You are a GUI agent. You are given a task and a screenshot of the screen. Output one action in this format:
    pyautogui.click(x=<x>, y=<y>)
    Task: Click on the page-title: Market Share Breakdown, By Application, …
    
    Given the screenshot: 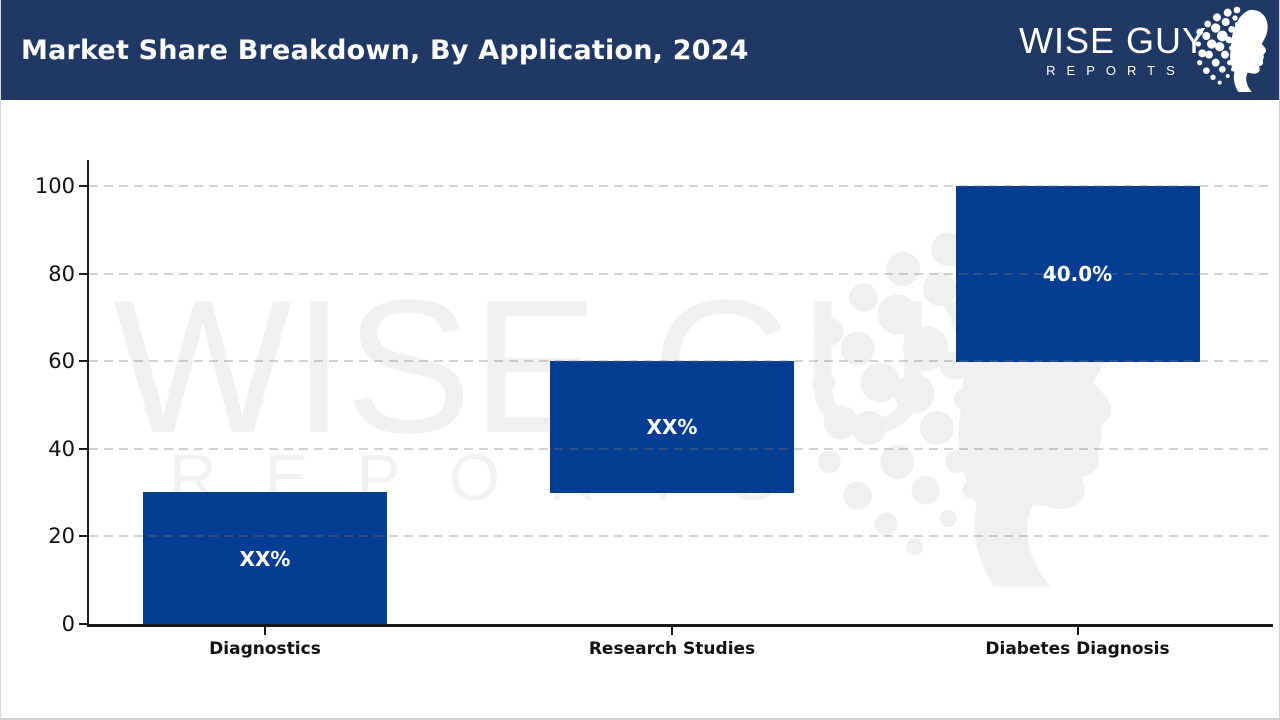 What is the action you would take?
    pyautogui.click(x=385, y=50)
    